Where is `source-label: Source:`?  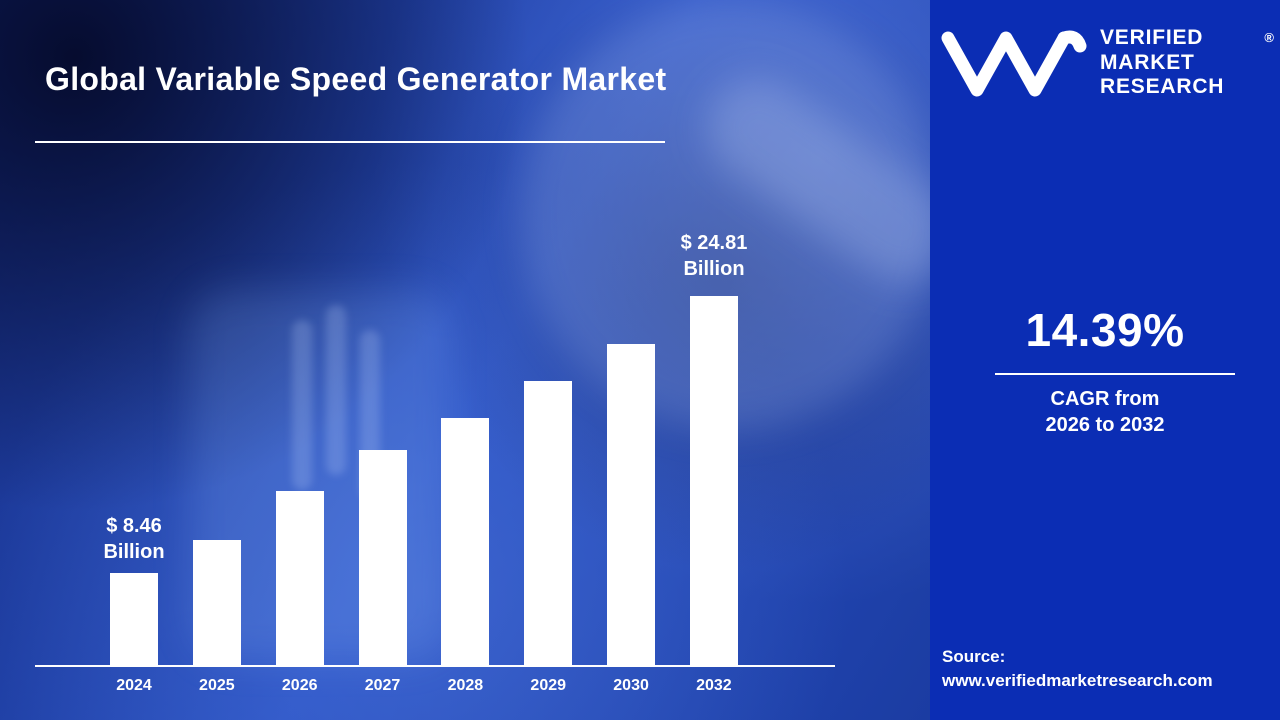 source-label: Source: is located at coordinates (974, 657).